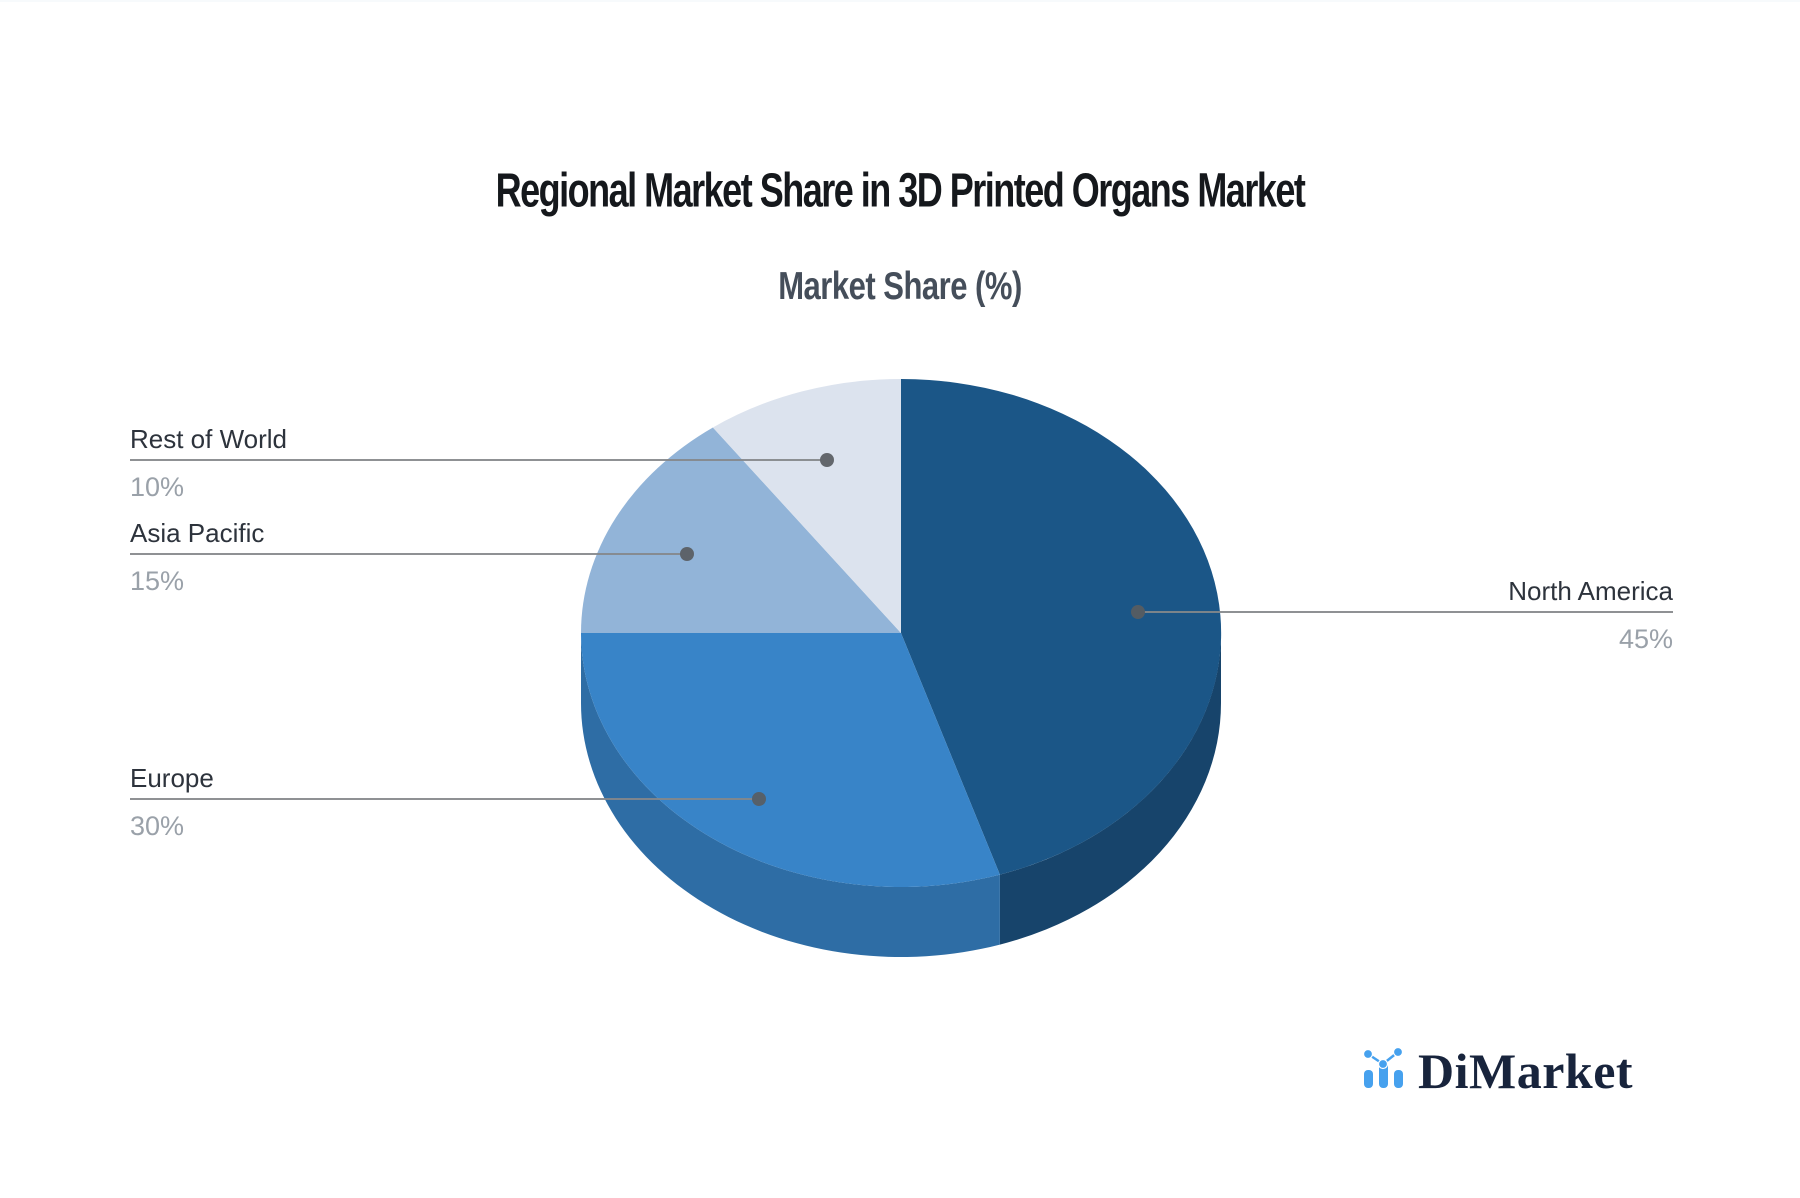 The image size is (1800, 1198). I want to click on dimarket-logo: DiMarket, so click(1496, 1069).